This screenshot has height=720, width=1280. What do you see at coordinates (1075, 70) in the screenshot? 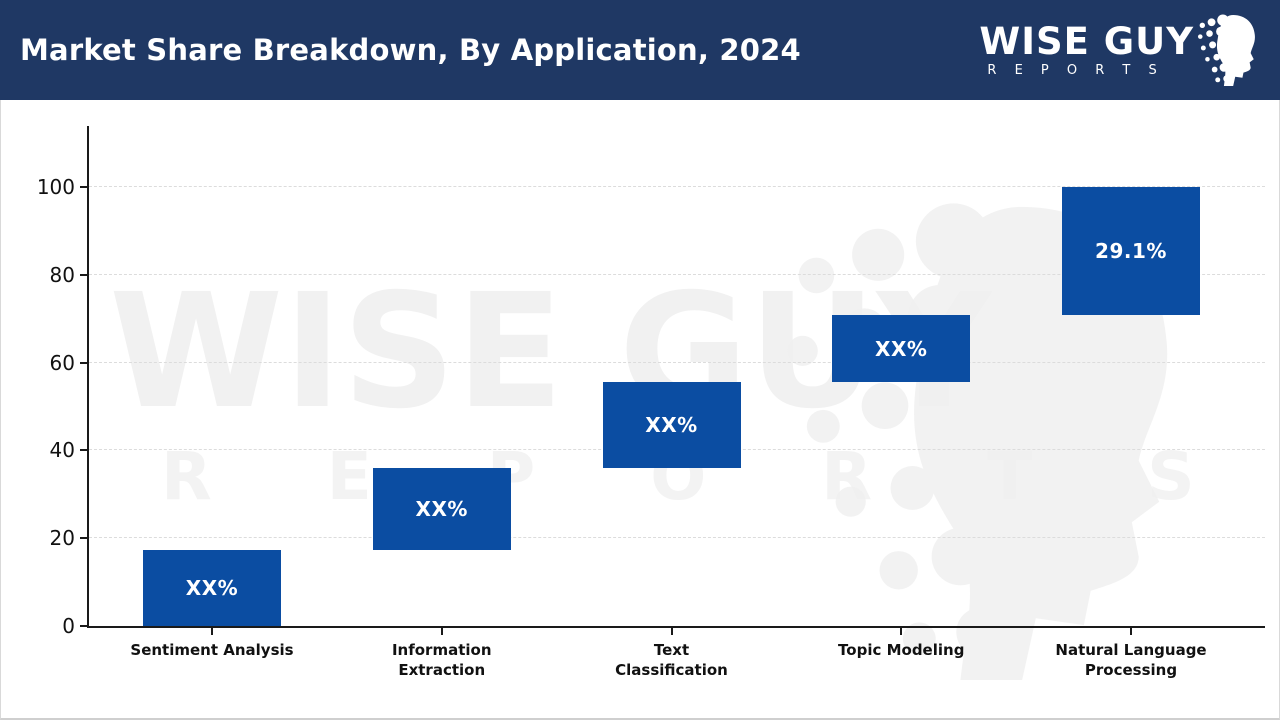
I see `logo-subtitle: R E P O R T S` at bounding box center [1075, 70].